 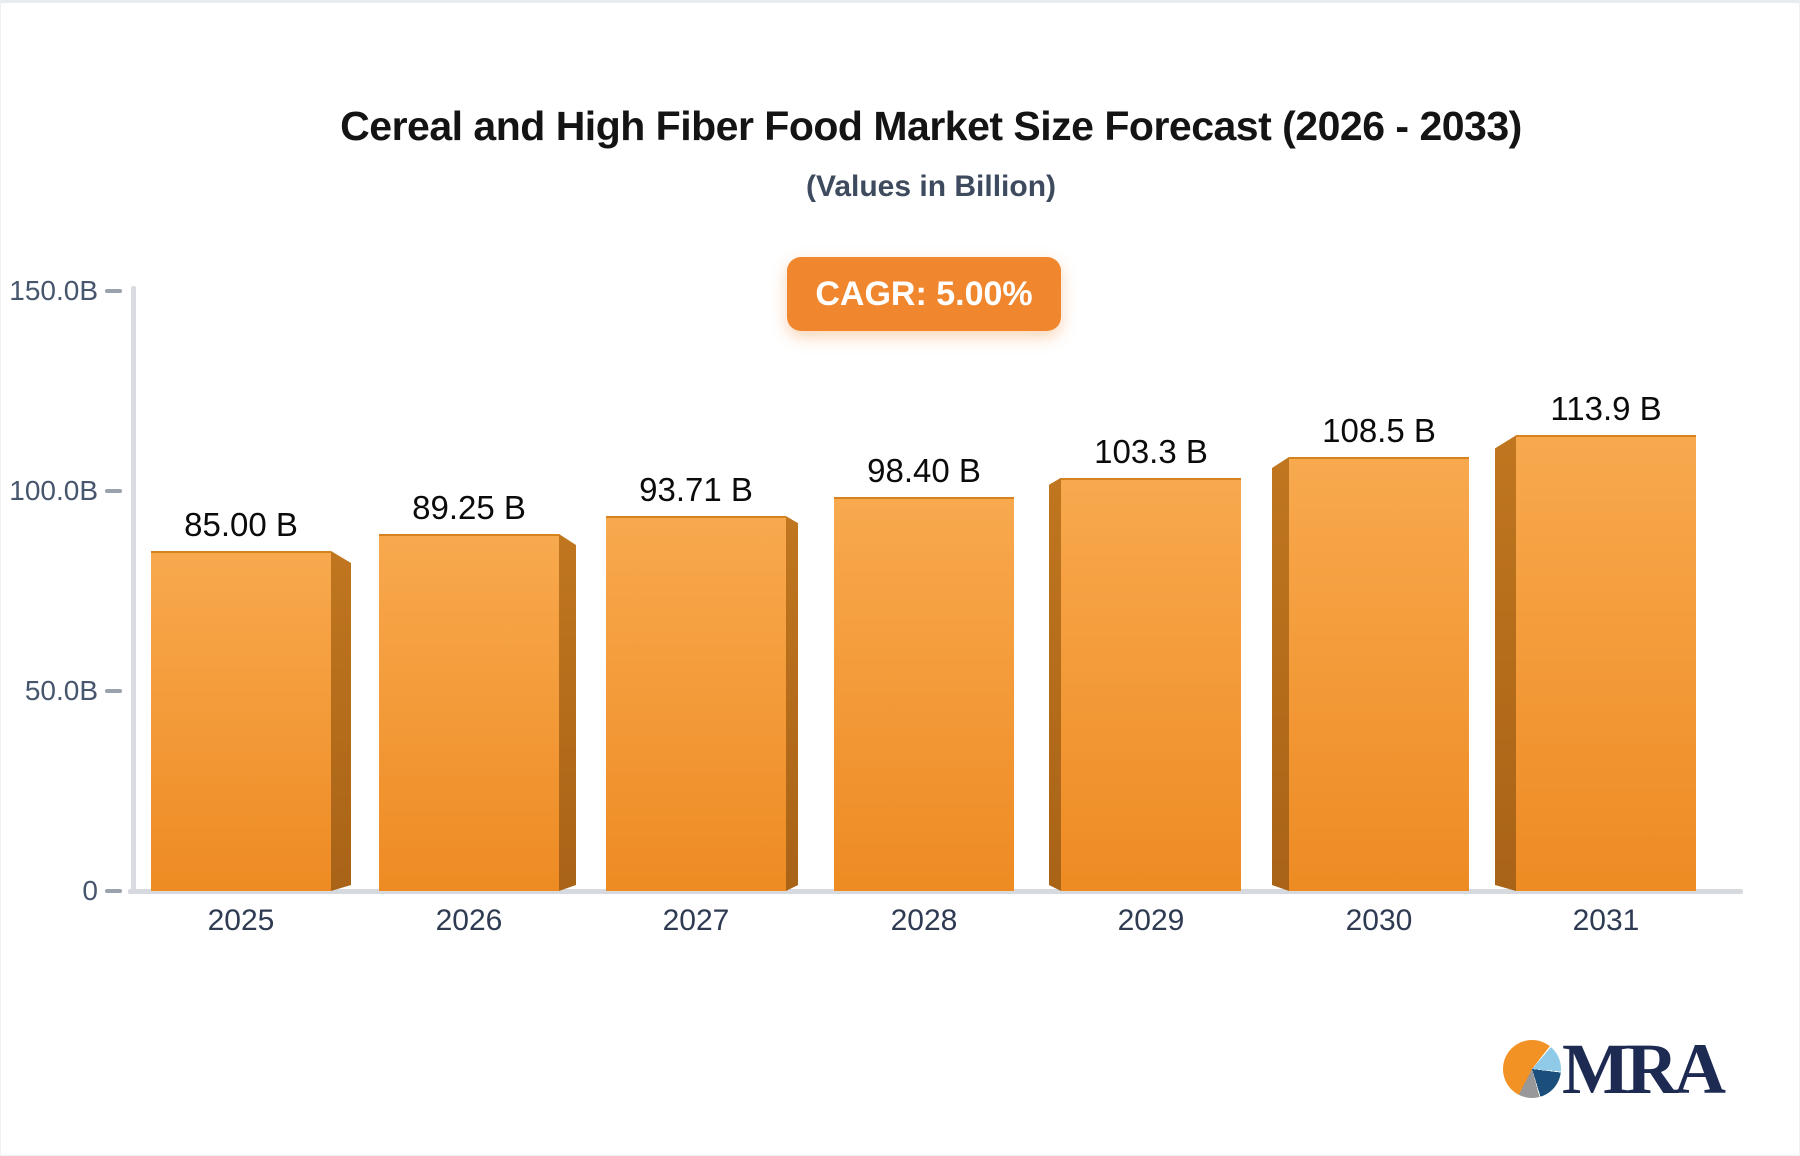 I want to click on cagr-label: CAGR: 5.00%, so click(x=924, y=293).